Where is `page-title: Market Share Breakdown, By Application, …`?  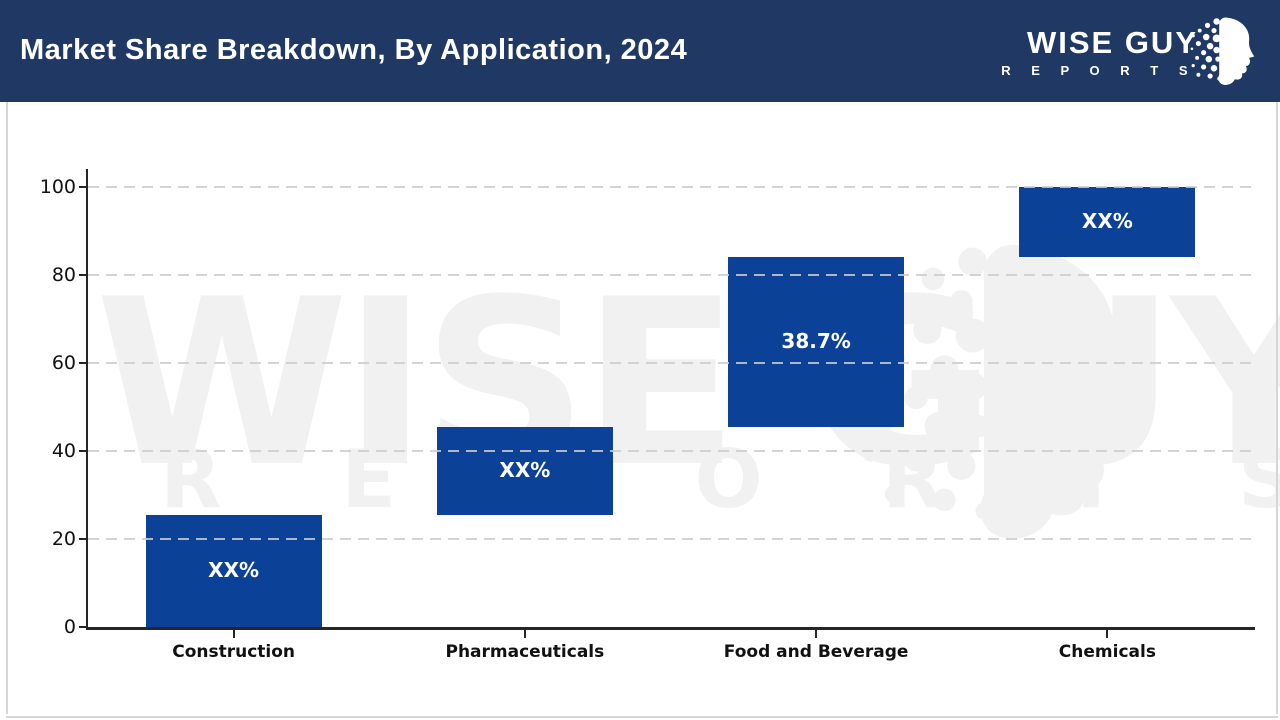 page-title: Market Share Breakdown, By Application, … is located at coordinates (354, 50).